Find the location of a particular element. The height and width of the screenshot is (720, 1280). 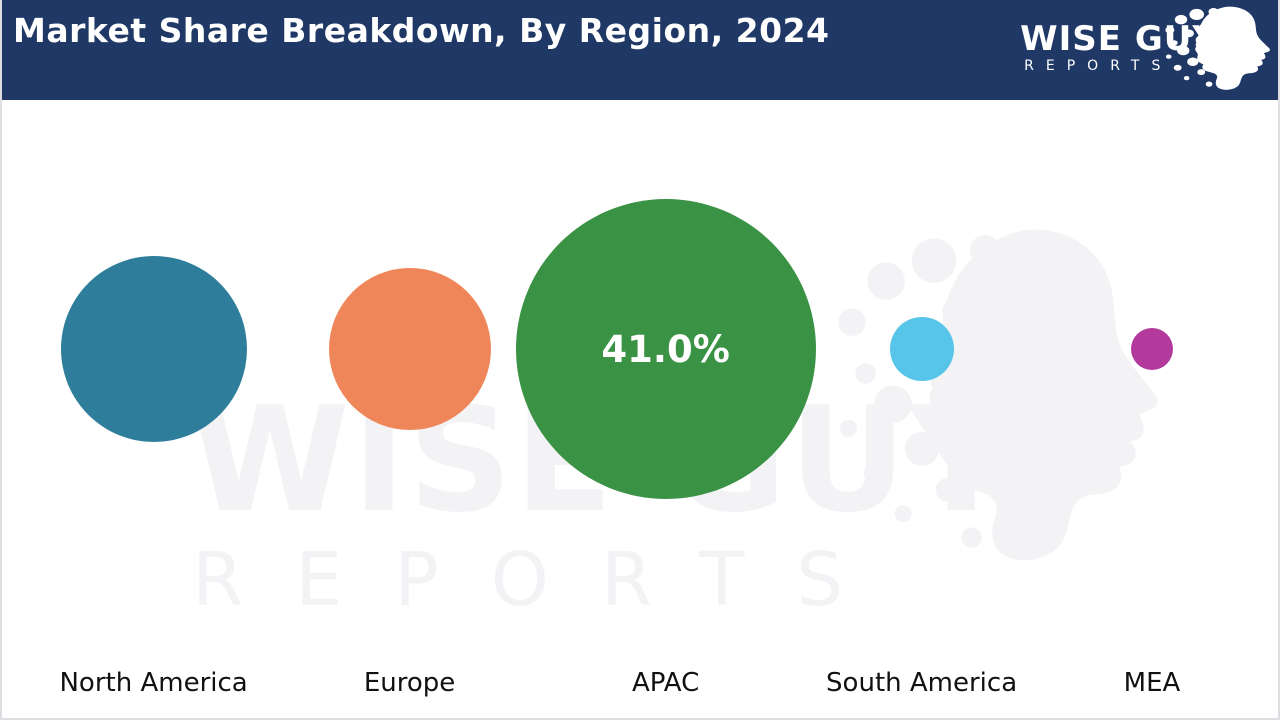

category-label-apac: APAC is located at coordinates (665, 683).